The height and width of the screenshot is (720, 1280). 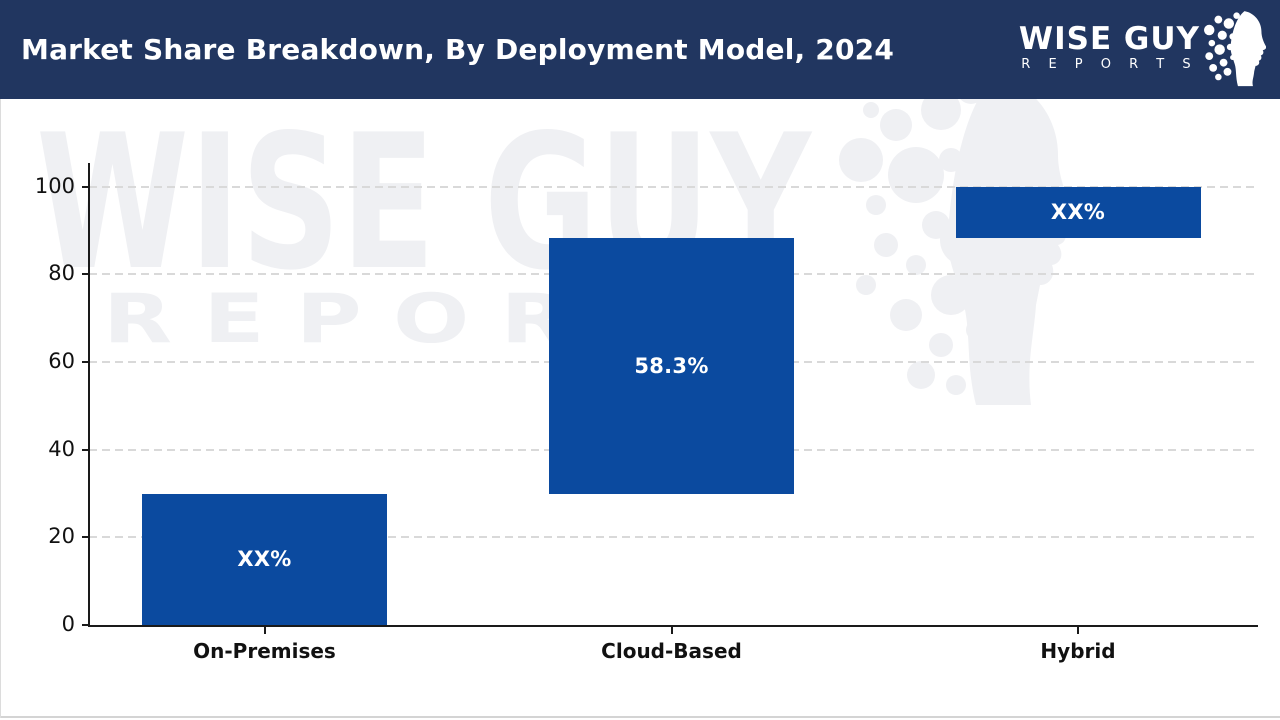 I want to click on bar-on-premises: XX%, so click(x=264, y=559).